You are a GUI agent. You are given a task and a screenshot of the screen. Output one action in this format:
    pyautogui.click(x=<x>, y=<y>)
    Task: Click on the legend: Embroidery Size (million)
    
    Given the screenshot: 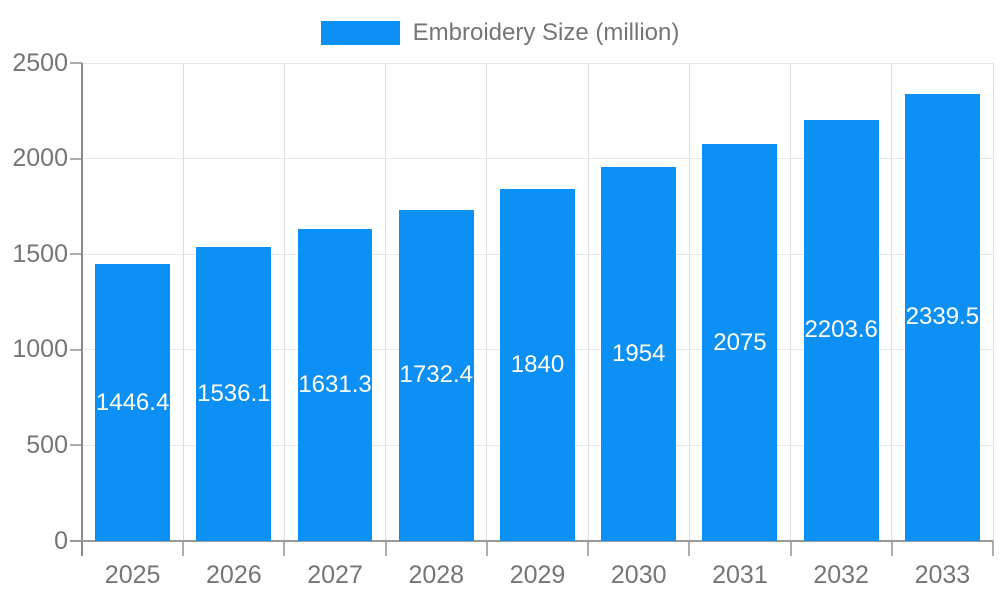 What is the action you would take?
    pyautogui.click(x=500, y=33)
    